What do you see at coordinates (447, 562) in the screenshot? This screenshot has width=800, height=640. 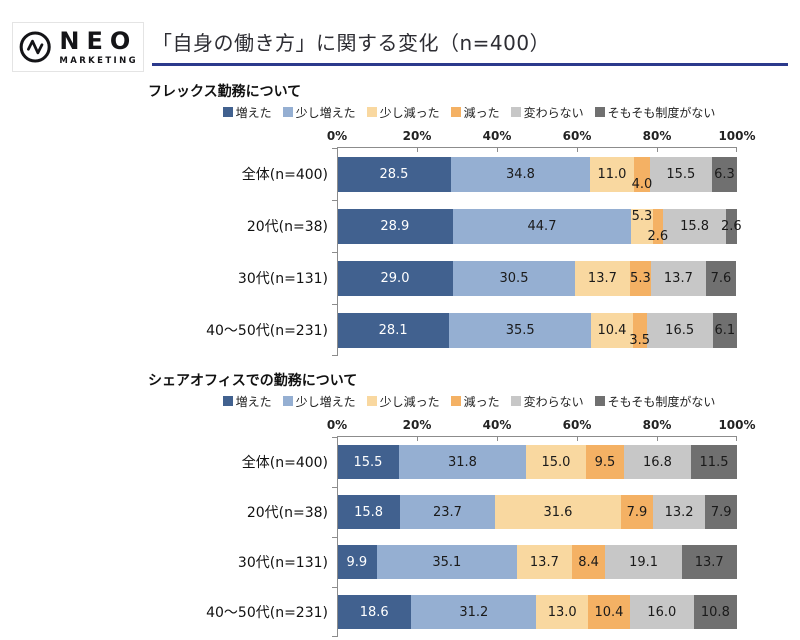 I see `value-label: 35.1` at bounding box center [447, 562].